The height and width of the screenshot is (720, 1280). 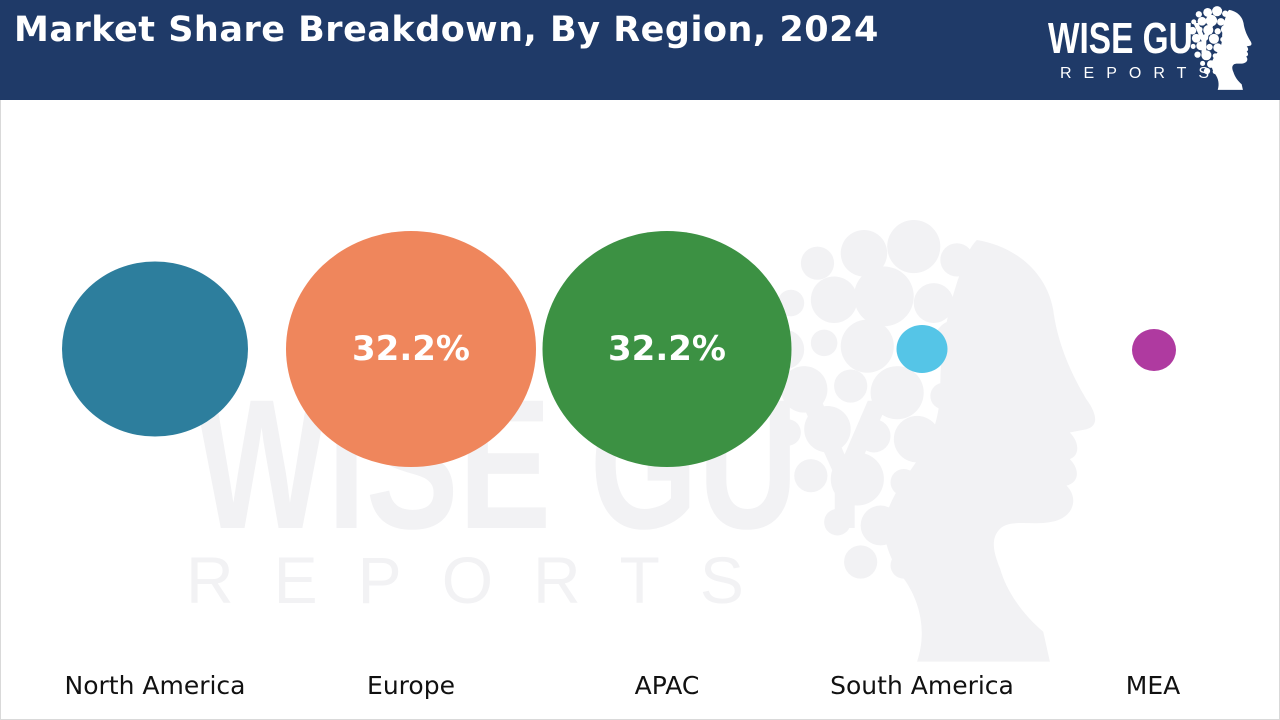 What do you see at coordinates (1140, 73) in the screenshot?
I see `logo-subtitle: REPORTS` at bounding box center [1140, 73].